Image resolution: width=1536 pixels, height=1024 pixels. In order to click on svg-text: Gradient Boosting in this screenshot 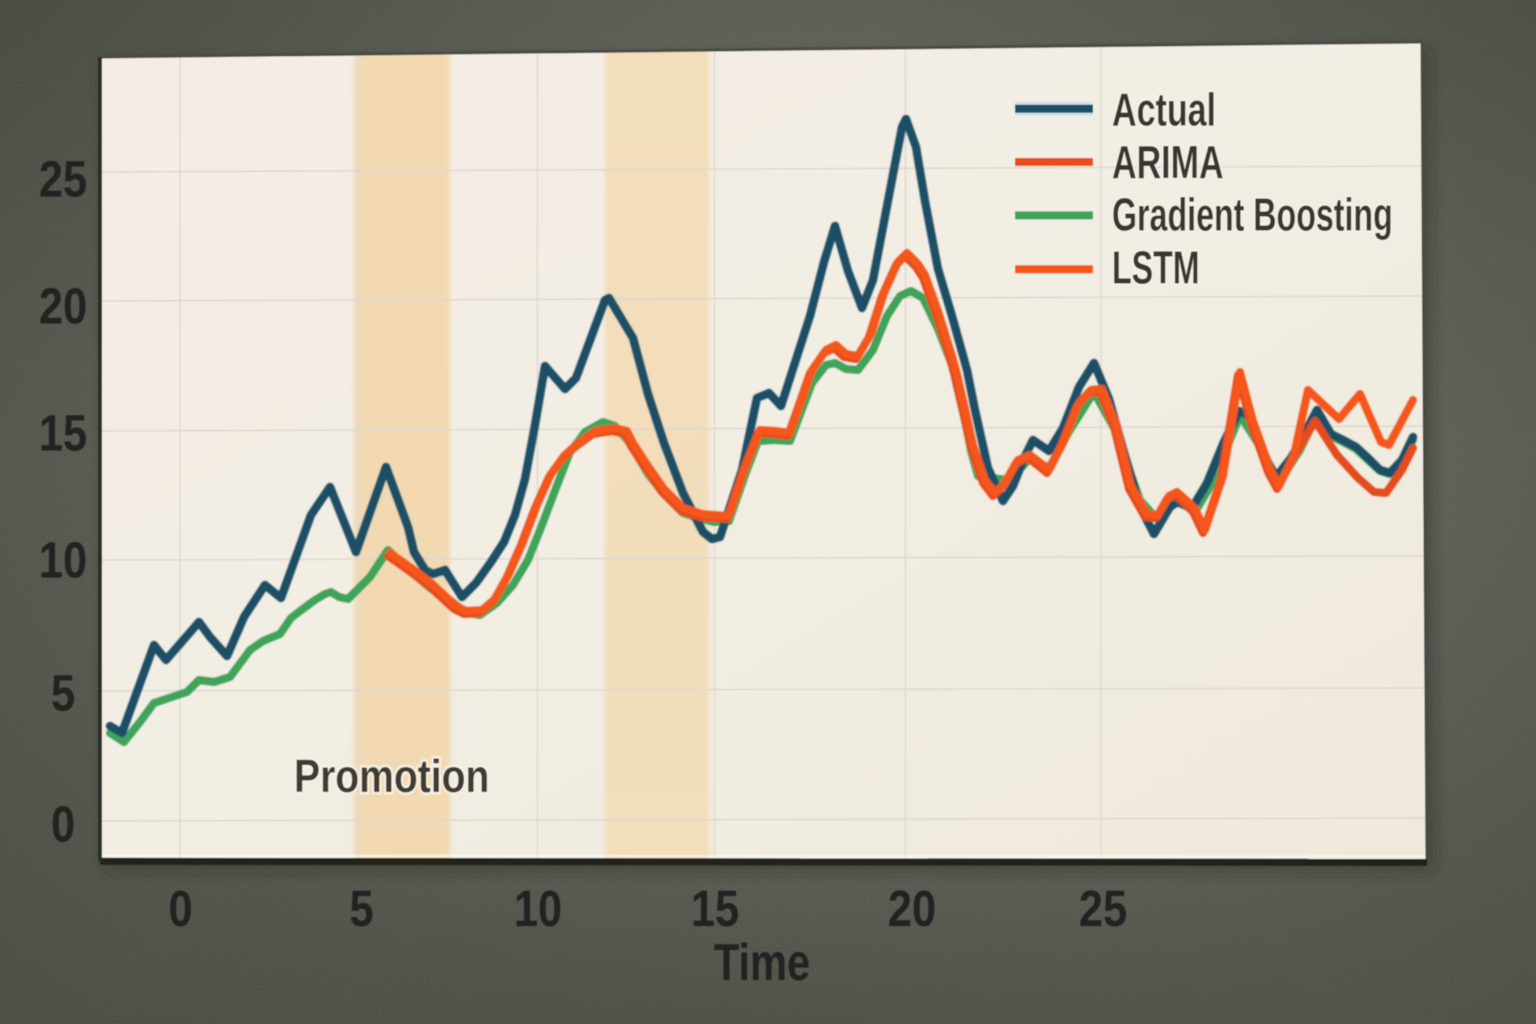, I will do `click(1252, 215)`.